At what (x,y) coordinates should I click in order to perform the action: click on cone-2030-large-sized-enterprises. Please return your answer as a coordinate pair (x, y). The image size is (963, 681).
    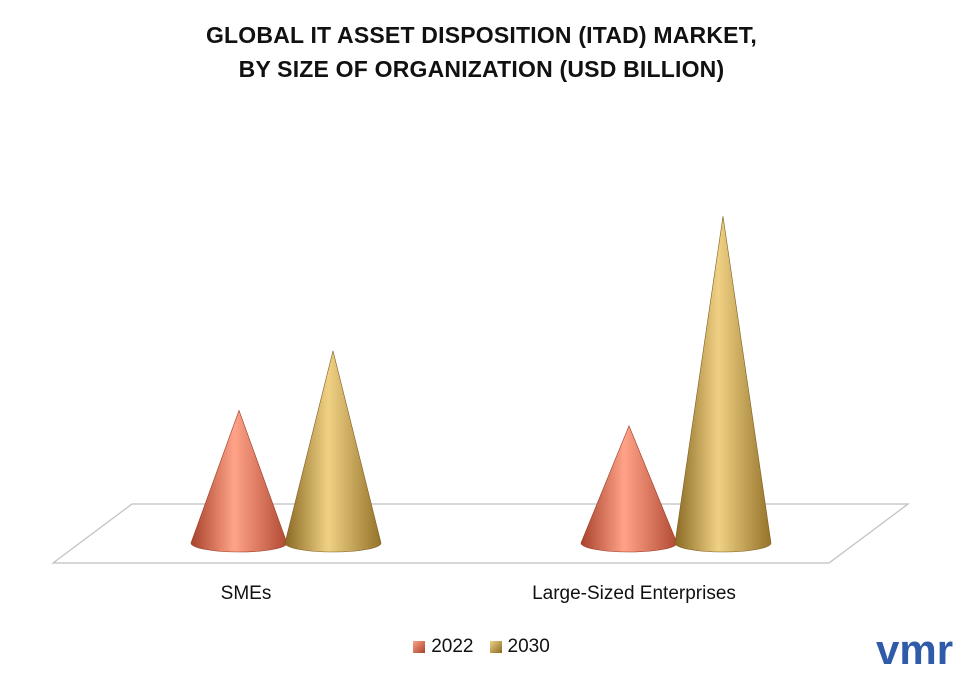
    Looking at the image, I should click on (723, 384).